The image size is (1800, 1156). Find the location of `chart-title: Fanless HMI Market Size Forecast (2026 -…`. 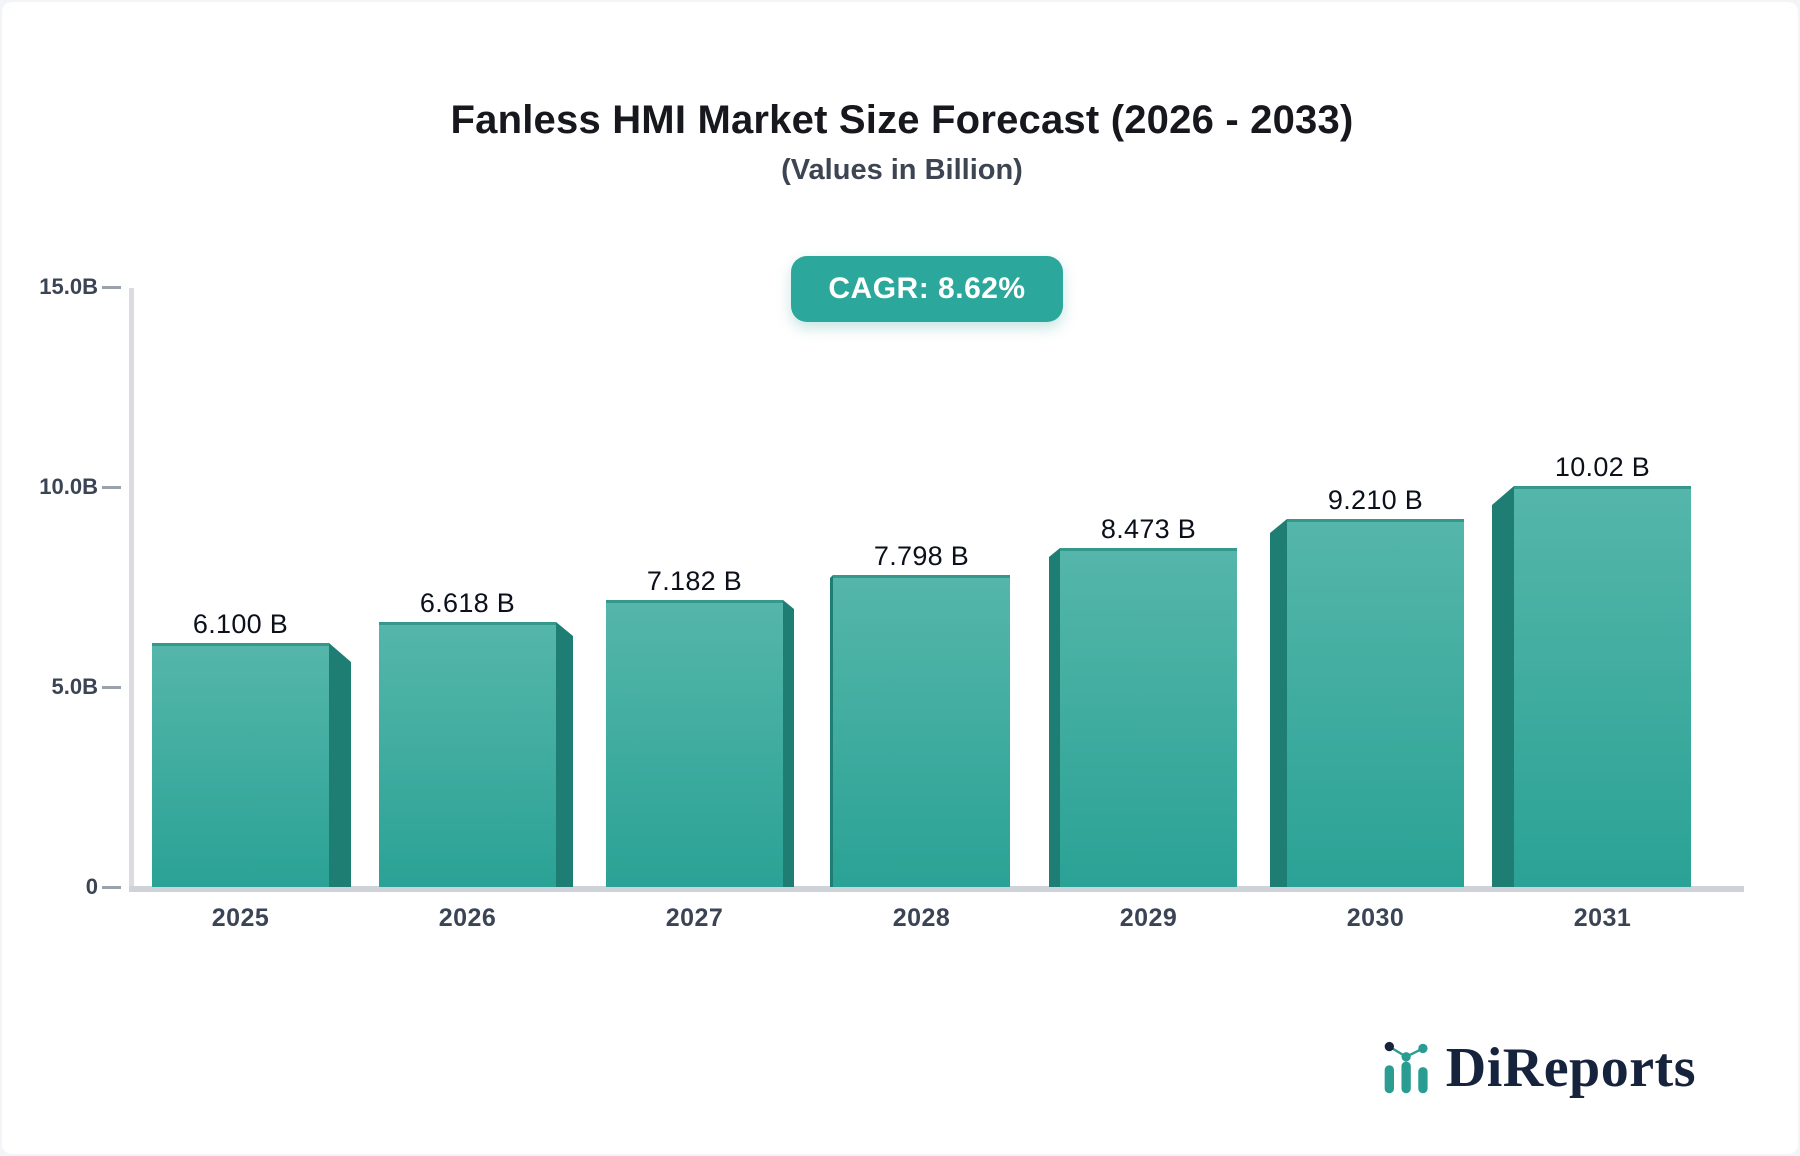

chart-title: Fanless HMI Market Size Forecast (2026 -… is located at coordinates (902, 120).